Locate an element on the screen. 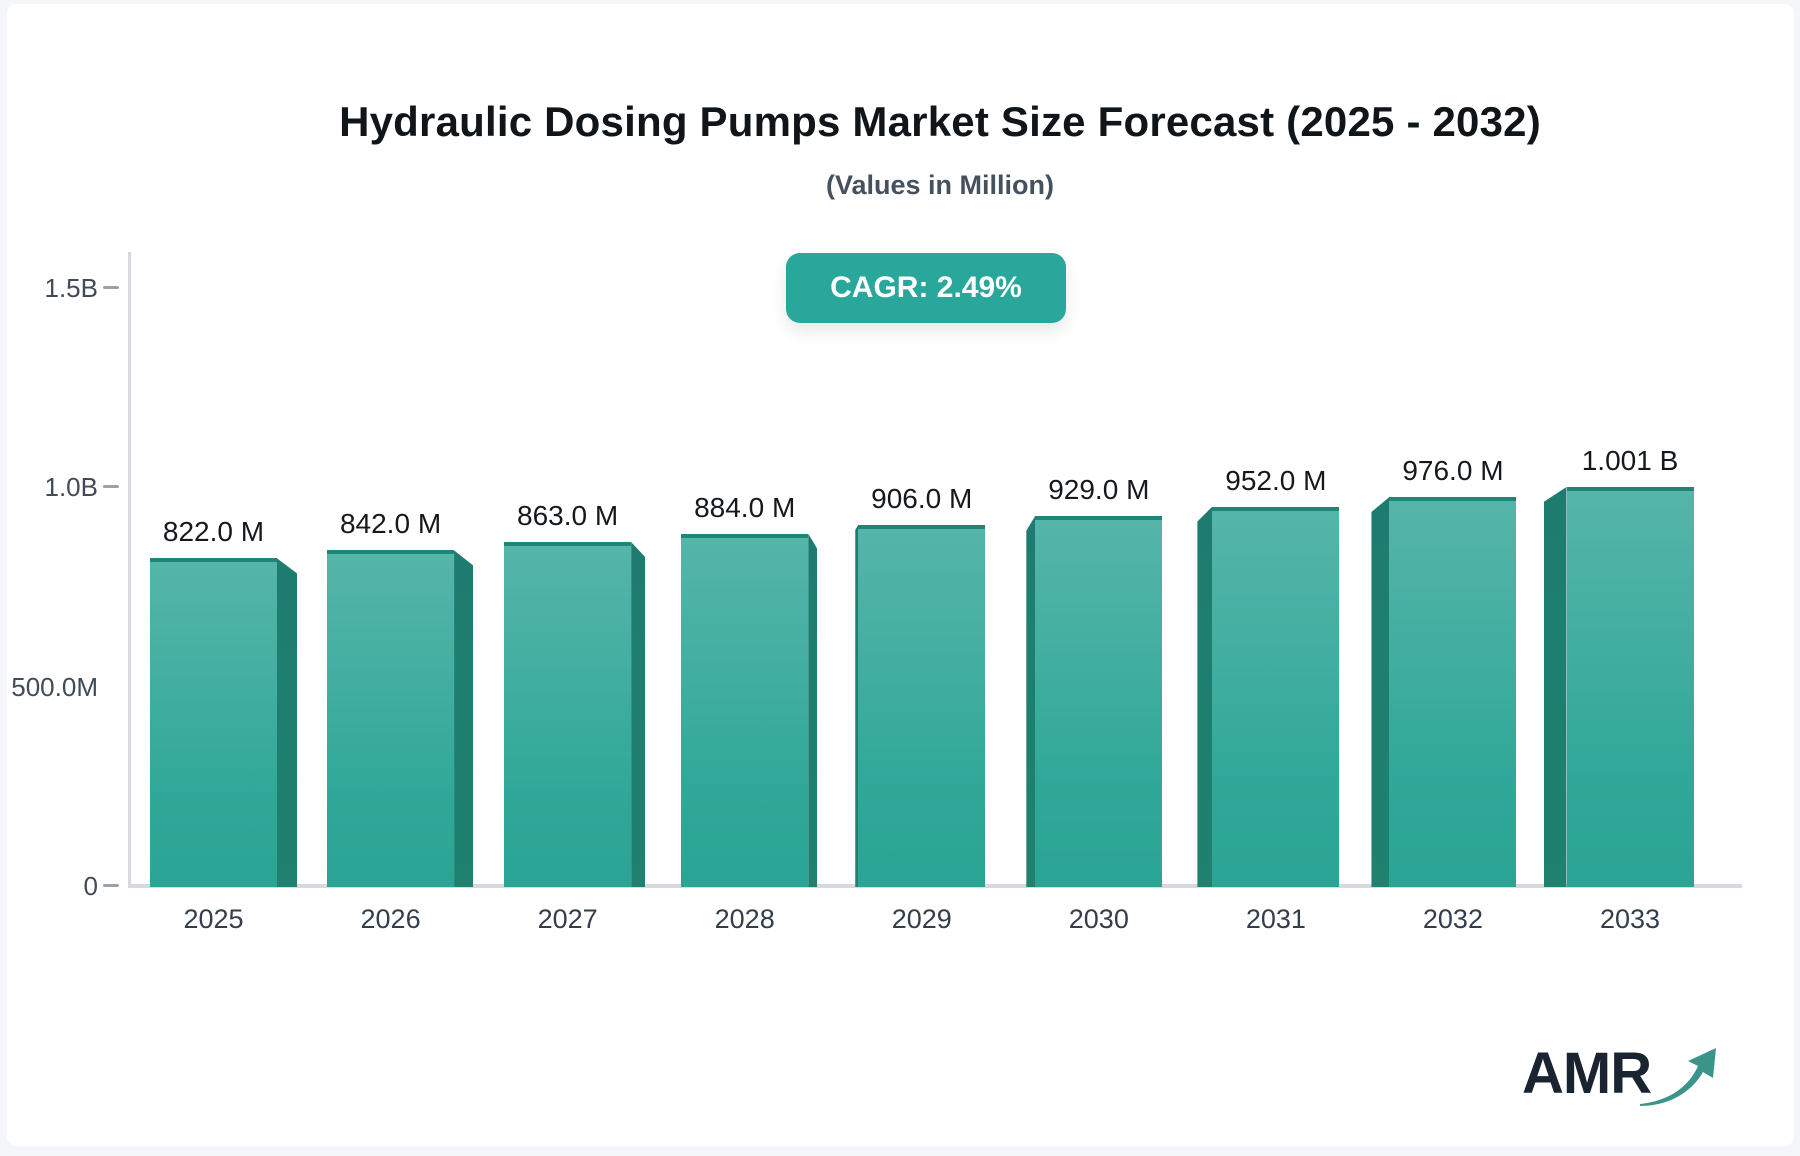 This screenshot has height=1156, width=1800. x-tick-label-2032: 2032 is located at coordinates (1452, 919).